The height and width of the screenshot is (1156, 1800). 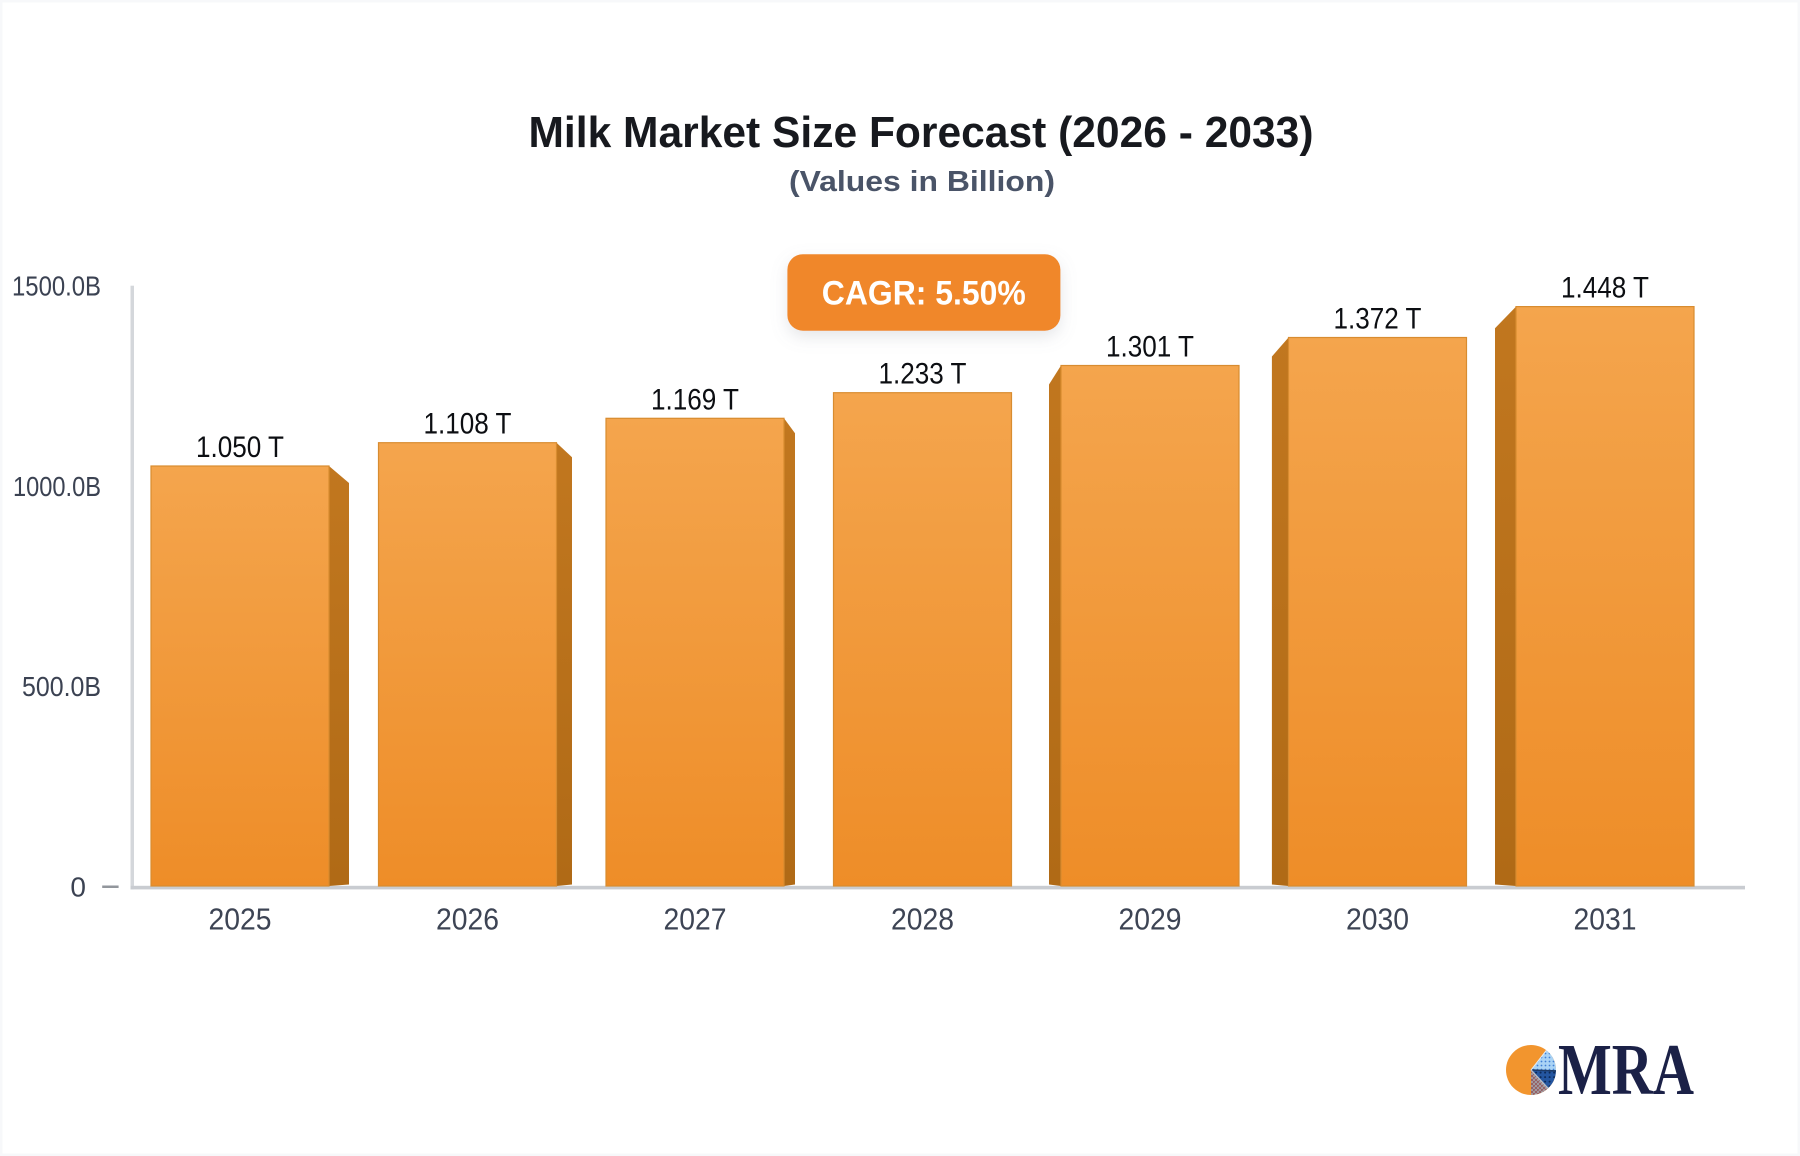 What do you see at coordinates (924, 294) in the screenshot?
I see `svg-text: CAGR: 5.50%` at bounding box center [924, 294].